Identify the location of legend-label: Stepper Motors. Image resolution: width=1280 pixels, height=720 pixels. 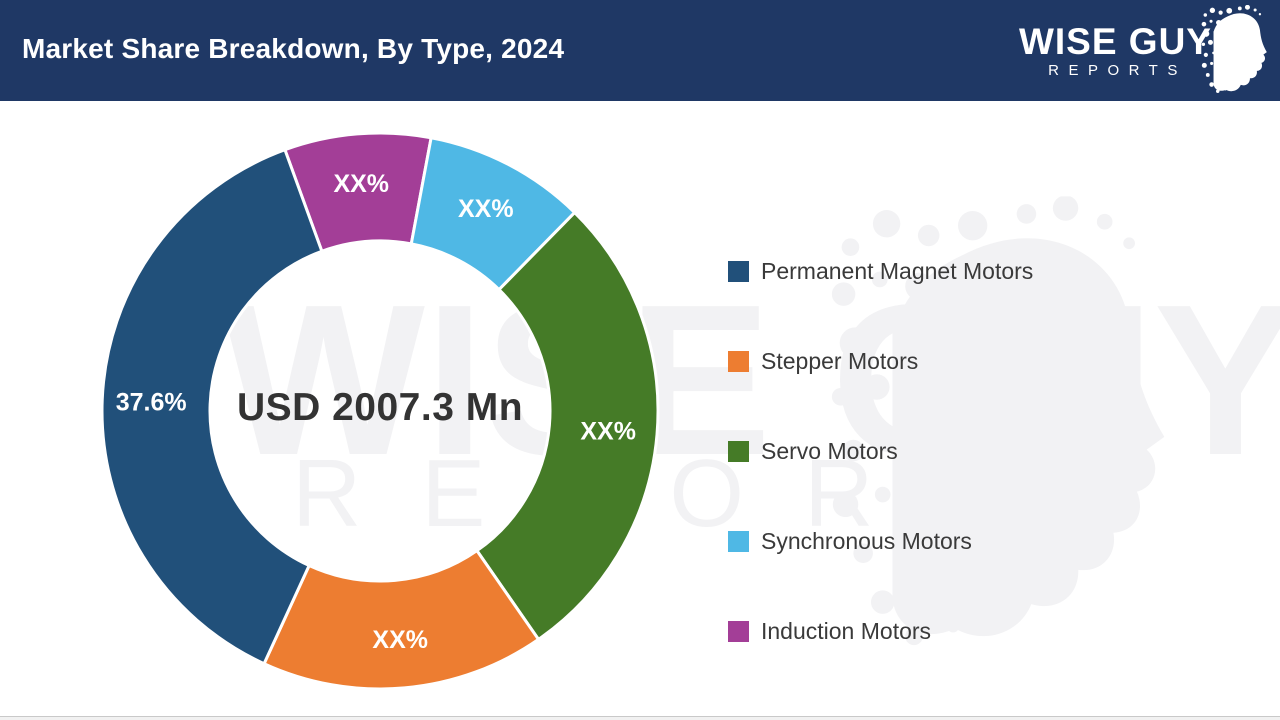
(840, 360).